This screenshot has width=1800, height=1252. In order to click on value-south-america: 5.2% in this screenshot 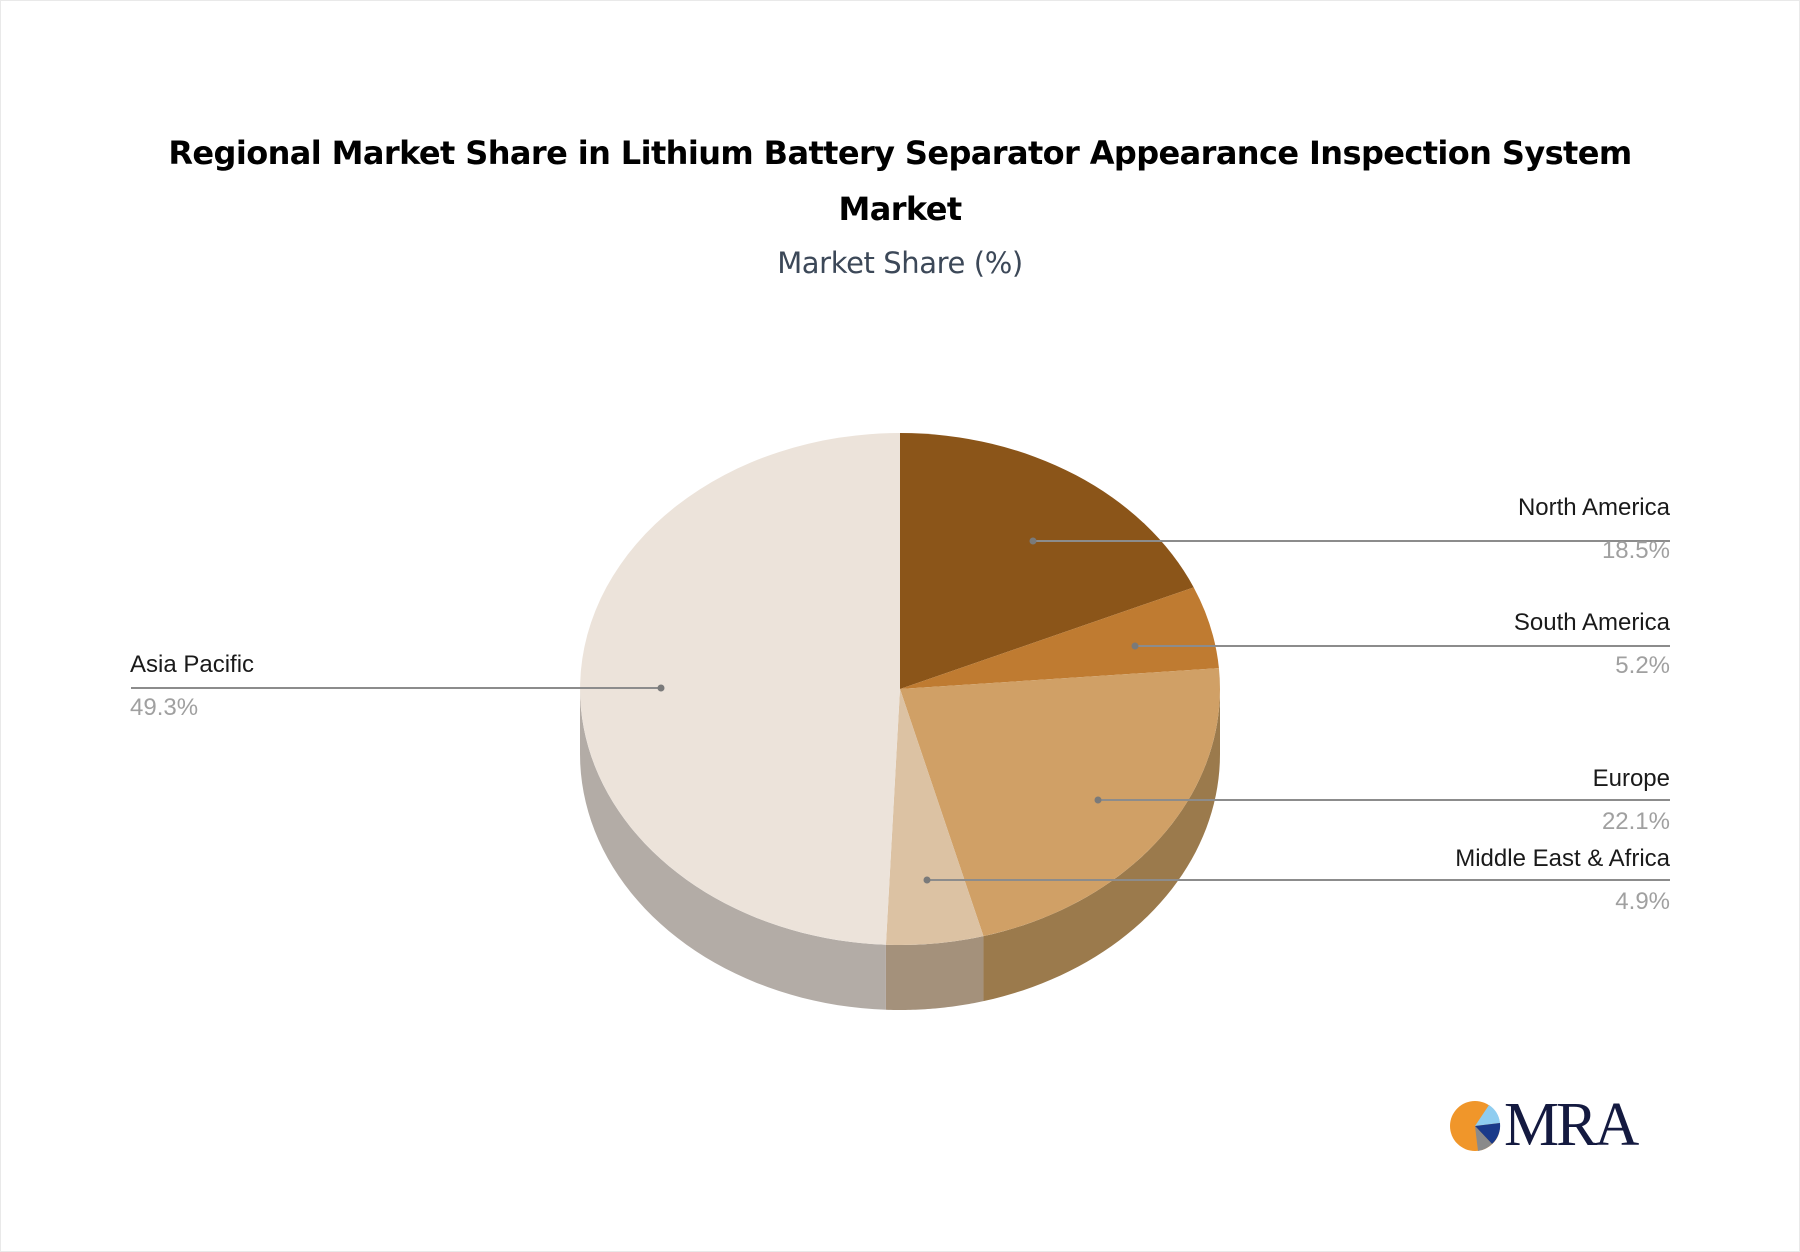, I will do `click(1642, 665)`.